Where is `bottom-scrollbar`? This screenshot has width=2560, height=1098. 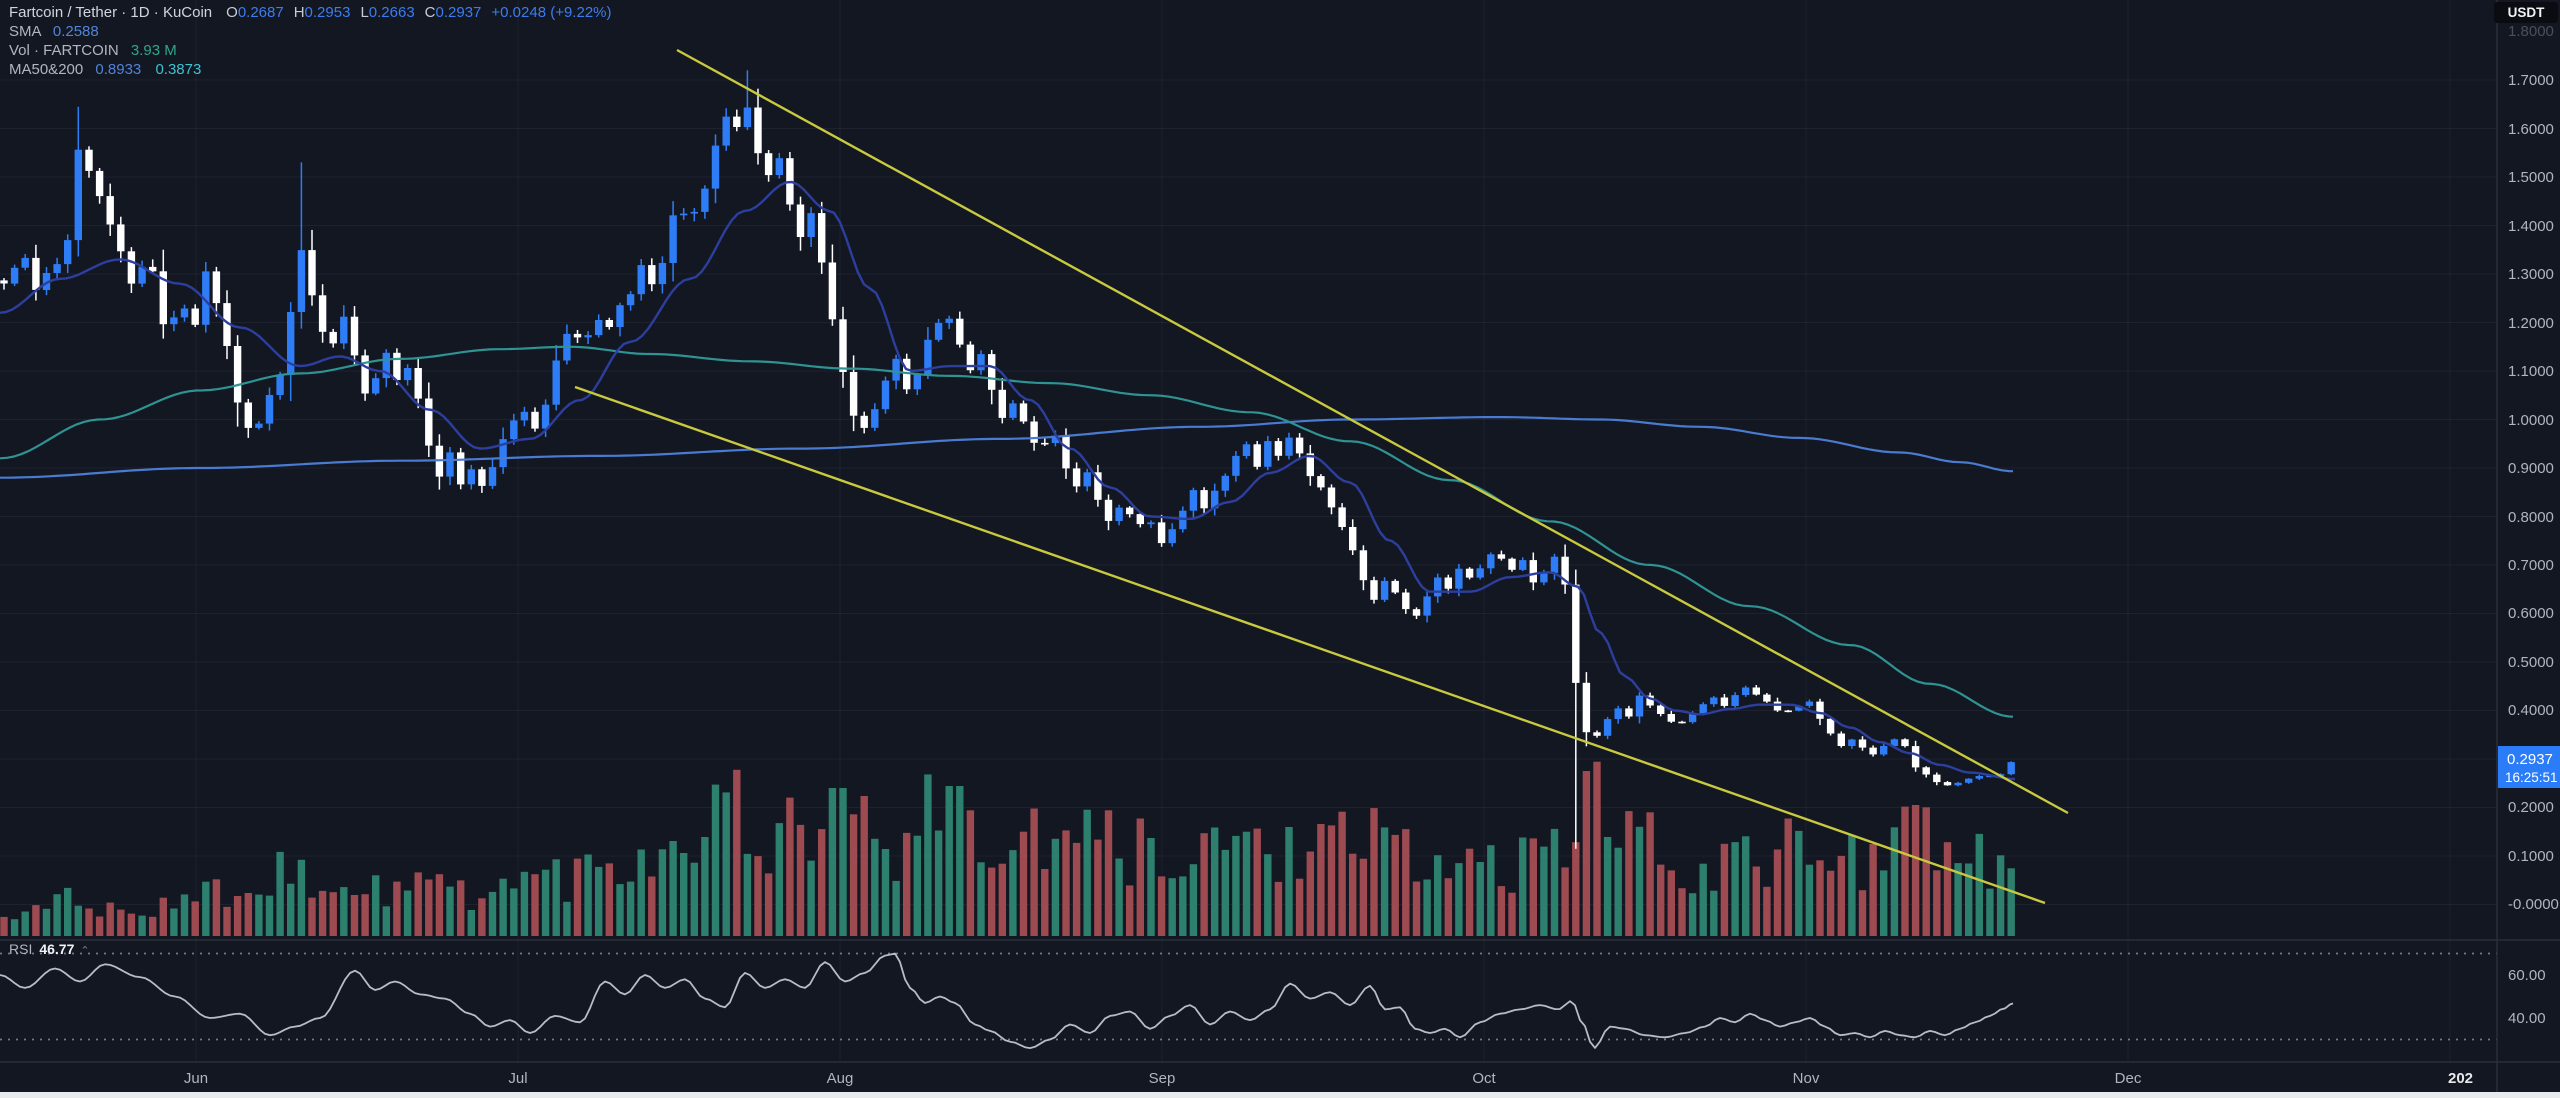 bottom-scrollbar is located at coordinates (1280, 1095).